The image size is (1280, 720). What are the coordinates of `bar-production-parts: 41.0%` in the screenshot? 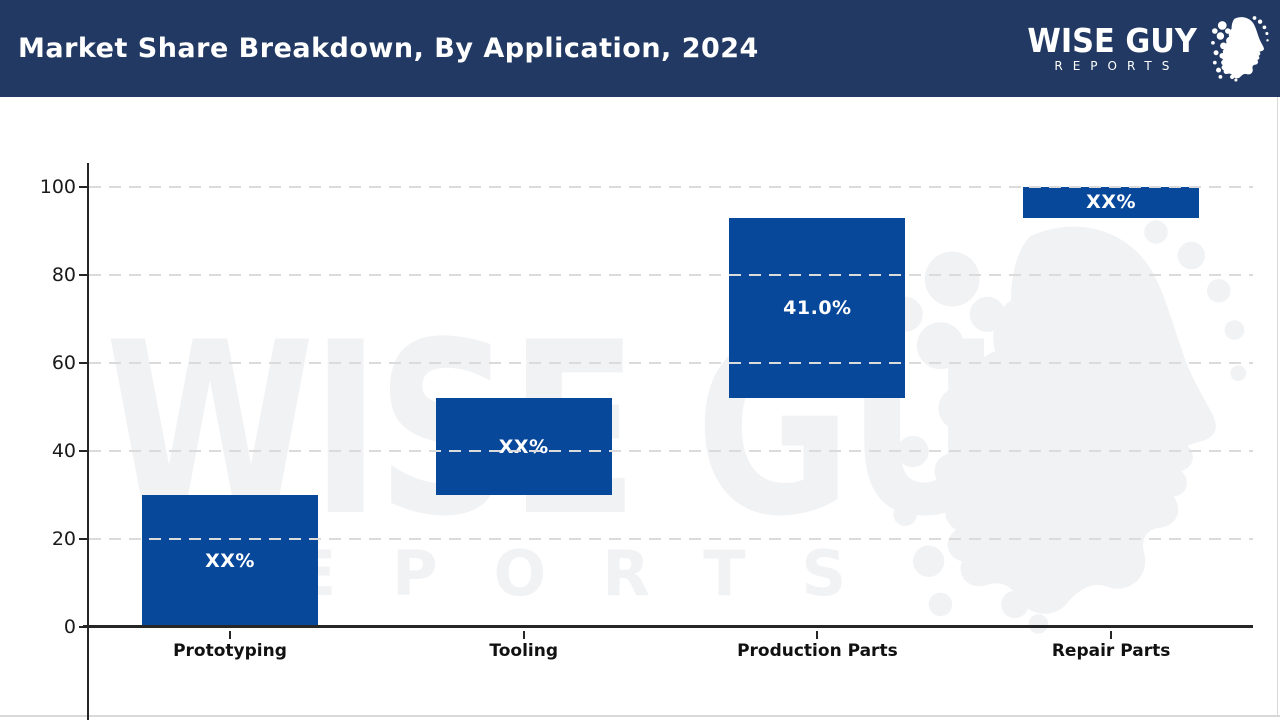 It's located at (817, 308).